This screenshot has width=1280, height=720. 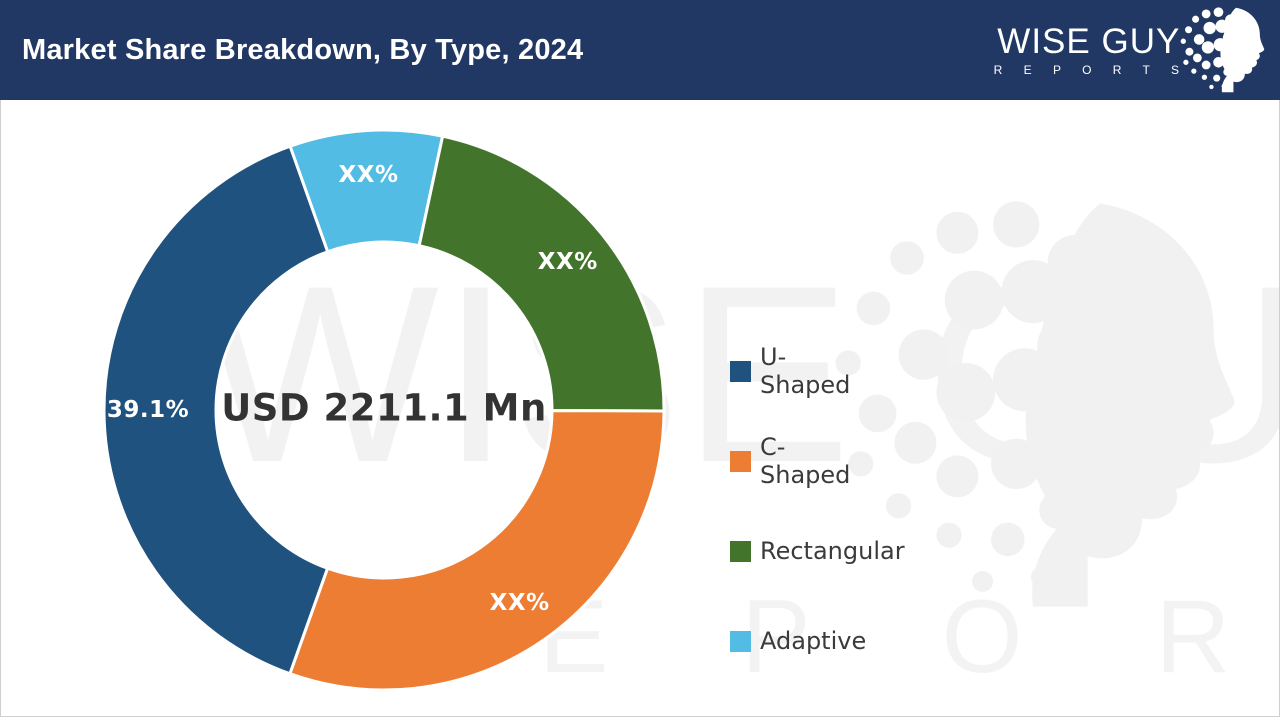 I want to click on slice-percentage-label-u-shaped: 39.1%, so click(x=148, y=409).